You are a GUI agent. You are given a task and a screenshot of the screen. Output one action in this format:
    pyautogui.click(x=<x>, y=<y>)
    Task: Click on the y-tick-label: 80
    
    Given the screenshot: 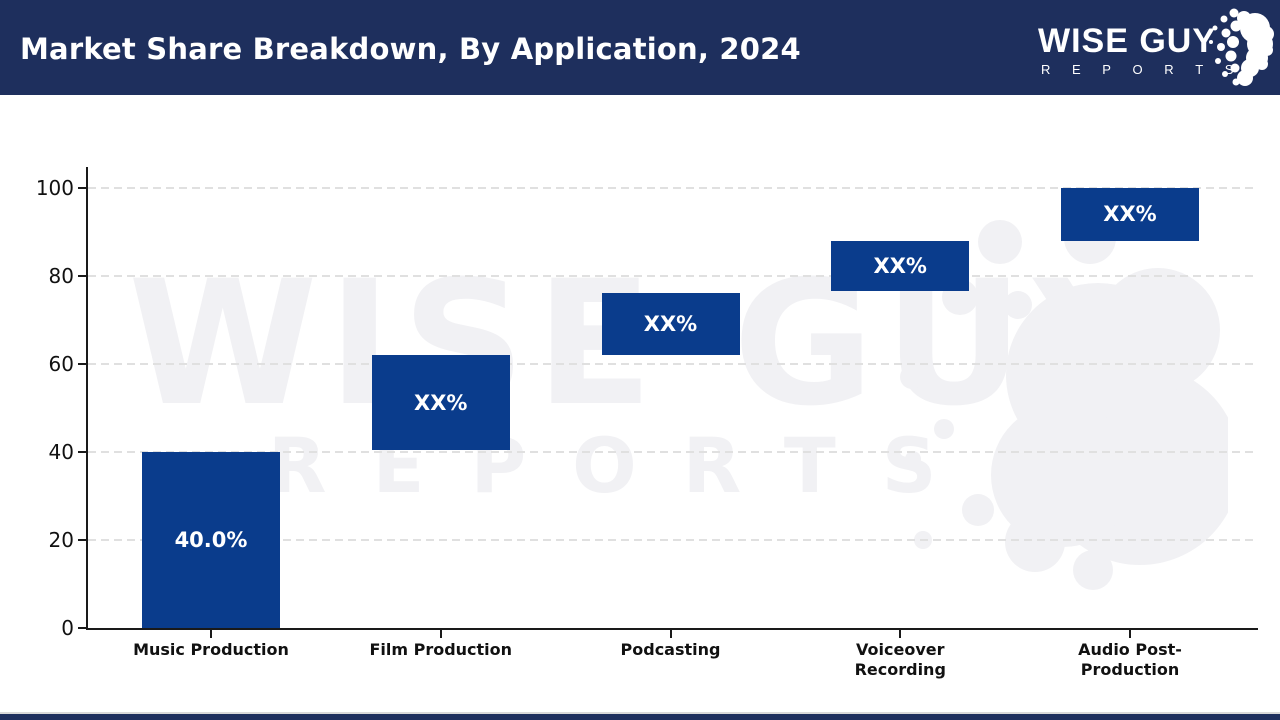 What is the action you would take?
    pyautogui.click(x=61, y=276)
    